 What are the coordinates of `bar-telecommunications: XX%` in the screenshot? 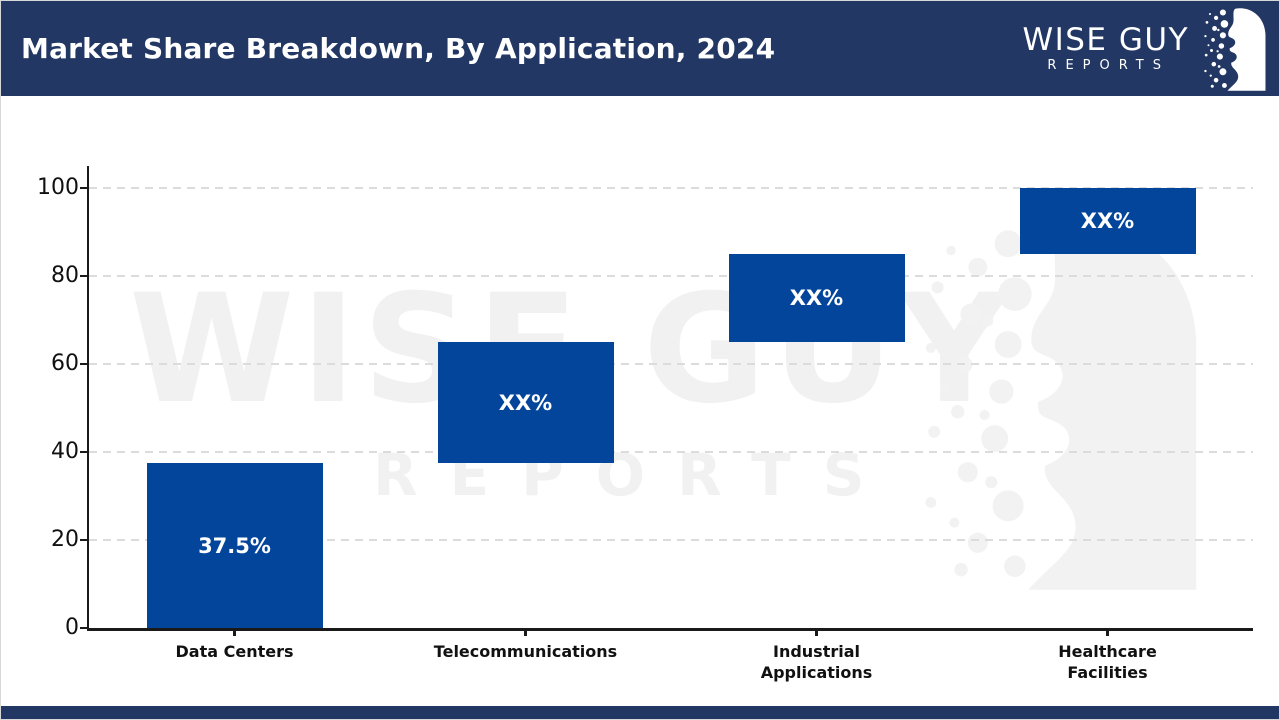 It's located at (525, 402).